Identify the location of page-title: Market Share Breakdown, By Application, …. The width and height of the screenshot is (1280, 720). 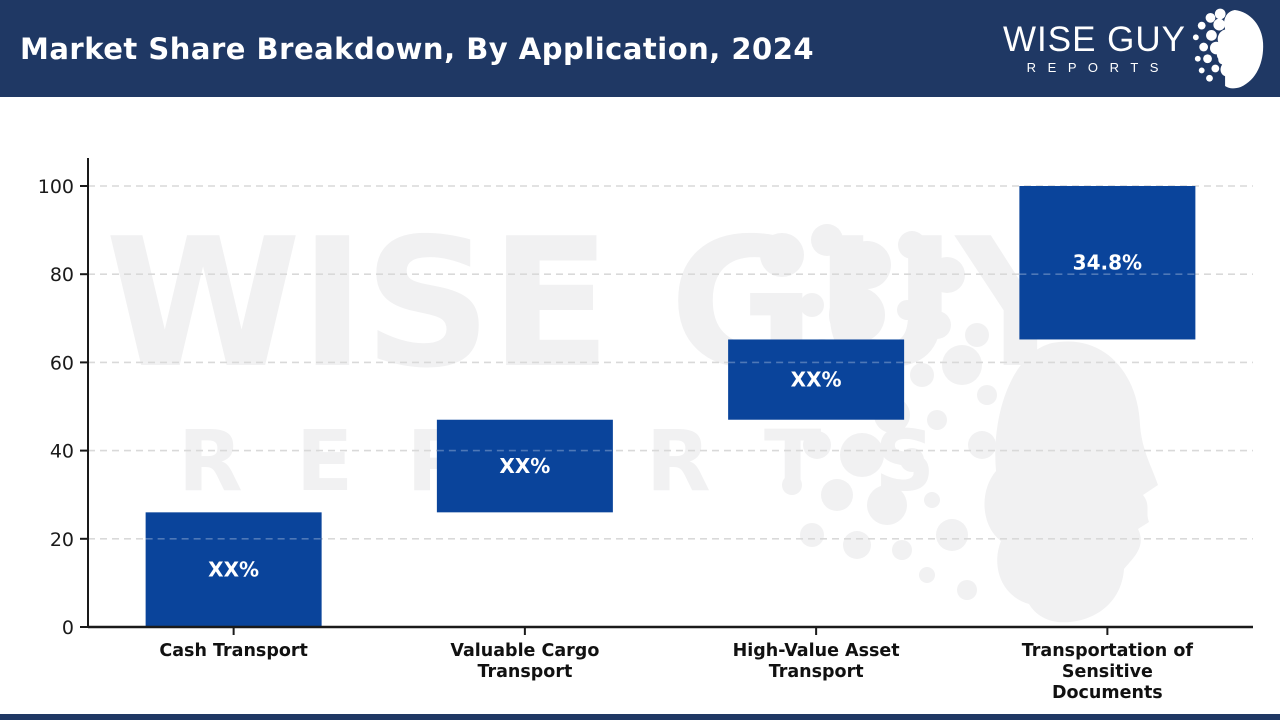
(417, 48).